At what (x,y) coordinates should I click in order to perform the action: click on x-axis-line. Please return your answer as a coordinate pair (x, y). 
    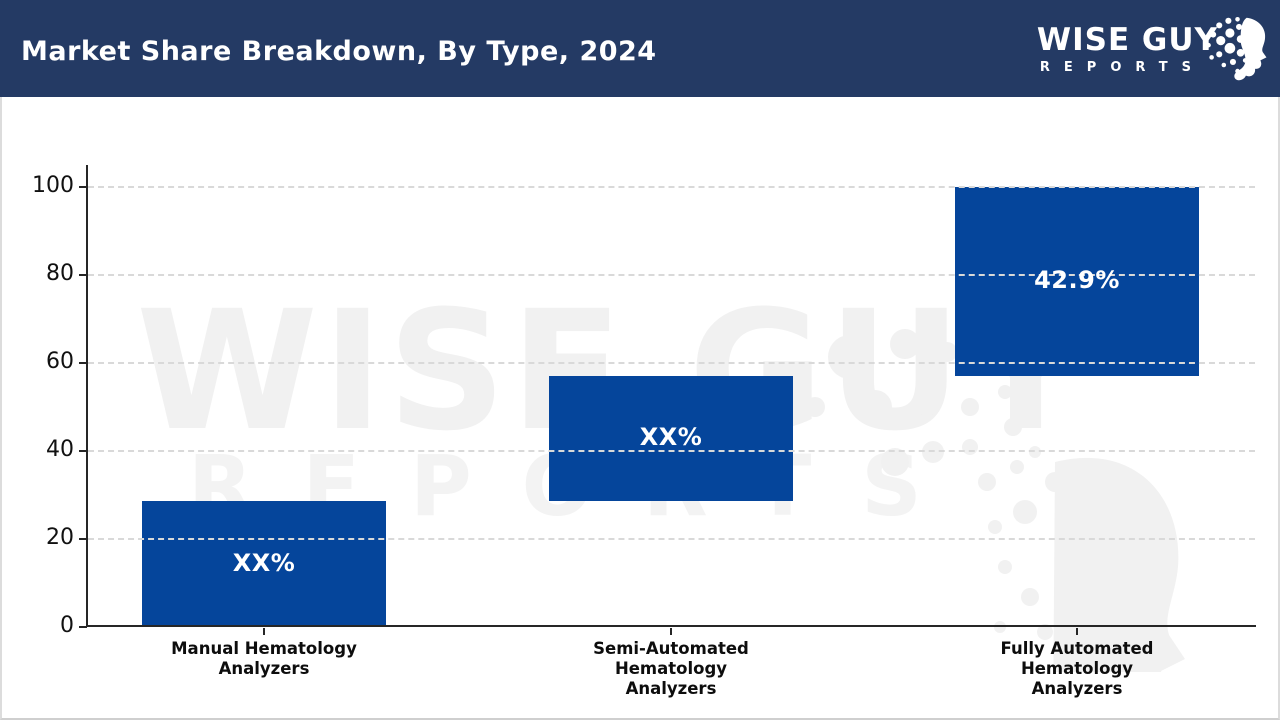
    Looking at the image, I should click on (671, 626).